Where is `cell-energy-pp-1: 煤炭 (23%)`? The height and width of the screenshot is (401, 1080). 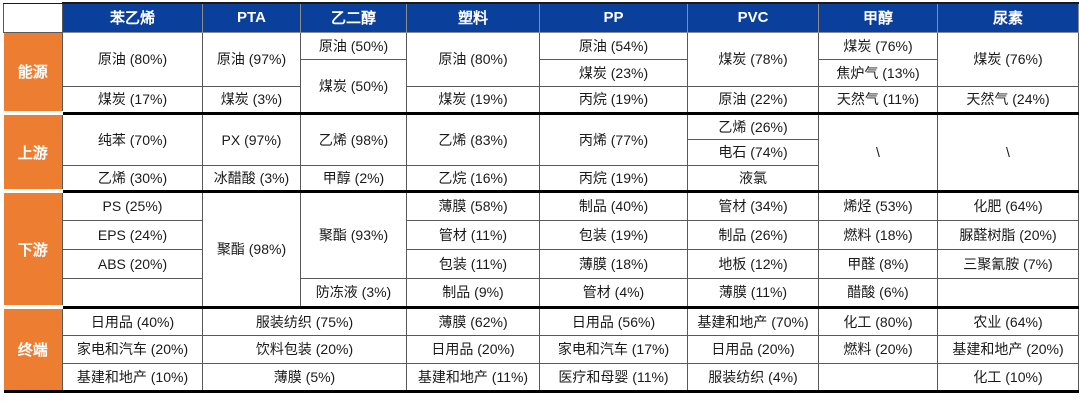
cell-energy-pp-1: 煤炭 (23%) is located at coordinates (613, 72).